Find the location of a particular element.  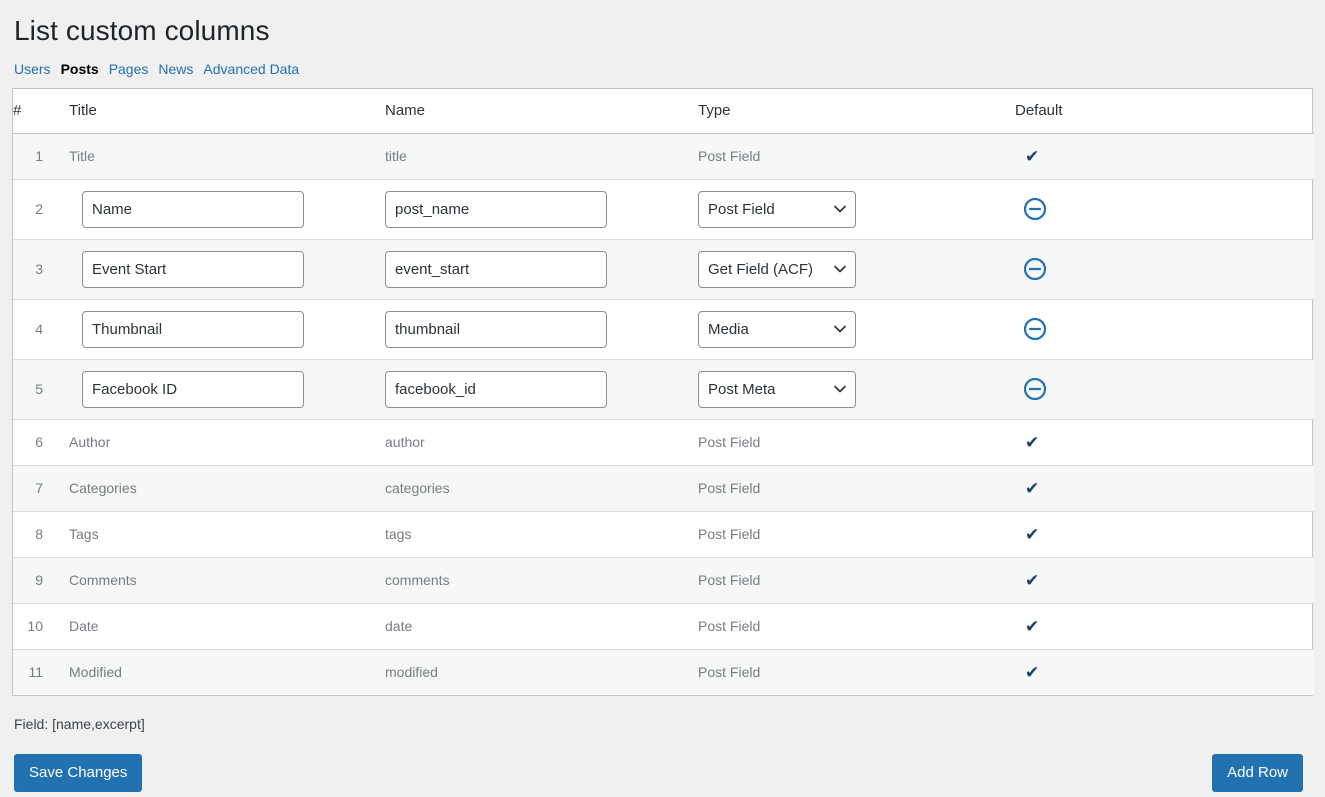

name-label: title is located at coordinates (396, 156).